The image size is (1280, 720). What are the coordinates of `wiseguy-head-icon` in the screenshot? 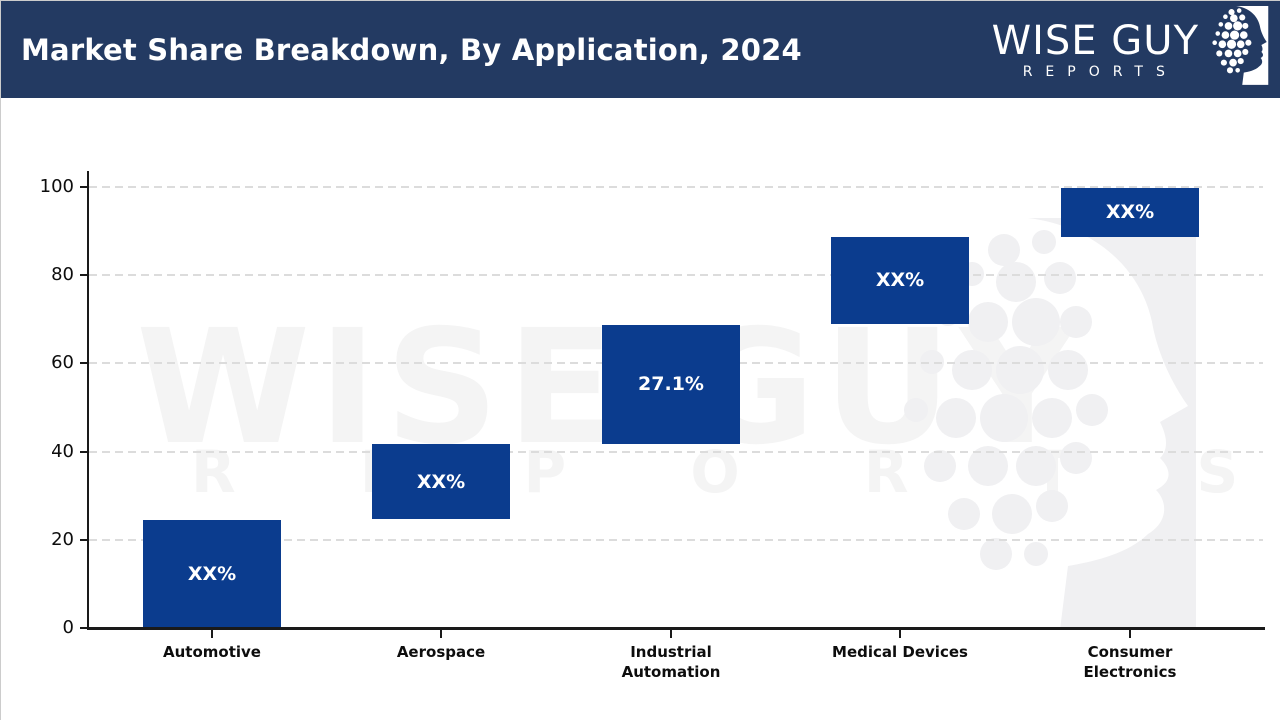 It's located at (1240, 45).